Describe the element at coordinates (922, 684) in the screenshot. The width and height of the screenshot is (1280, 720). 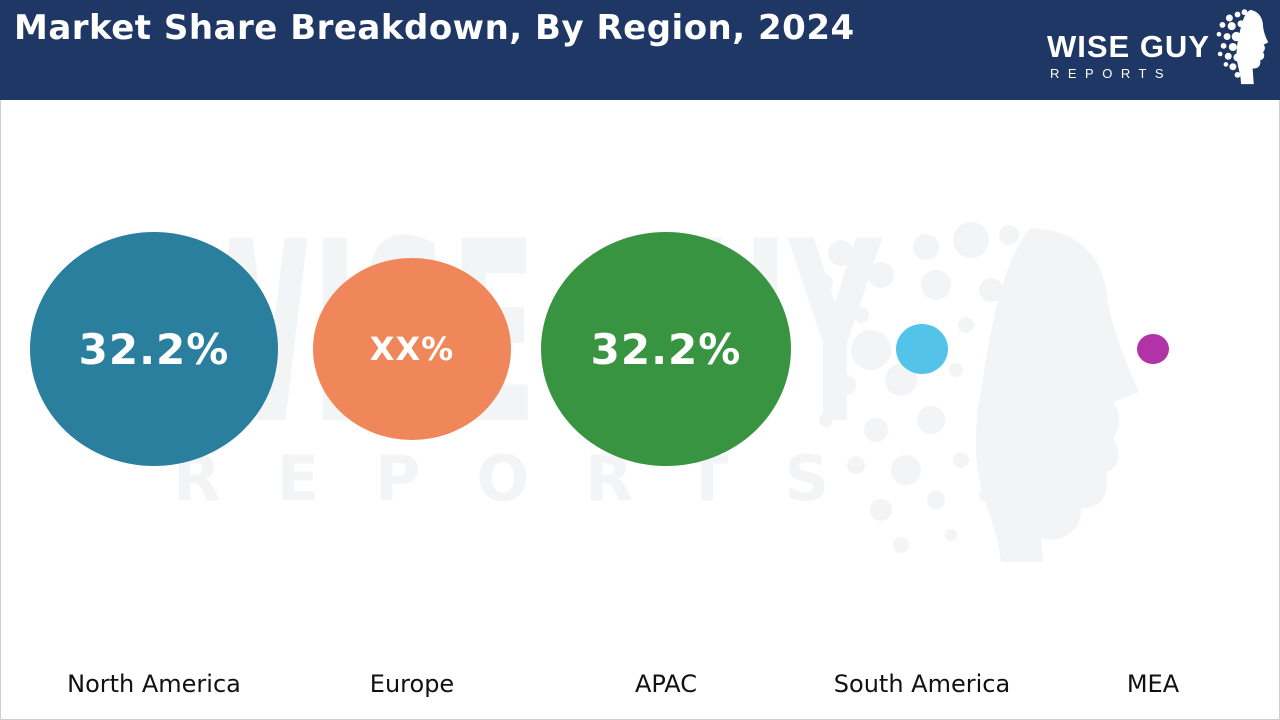
I see `region-label-south-america: South America` at that location.